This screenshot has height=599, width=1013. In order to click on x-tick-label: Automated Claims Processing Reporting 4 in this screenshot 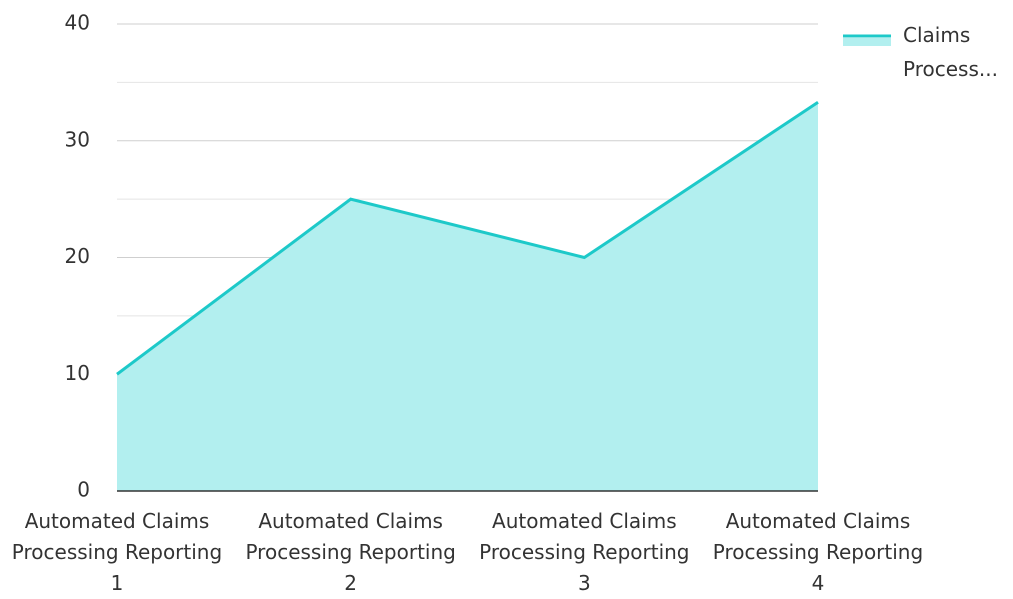, I will do `click(818, 552)`.